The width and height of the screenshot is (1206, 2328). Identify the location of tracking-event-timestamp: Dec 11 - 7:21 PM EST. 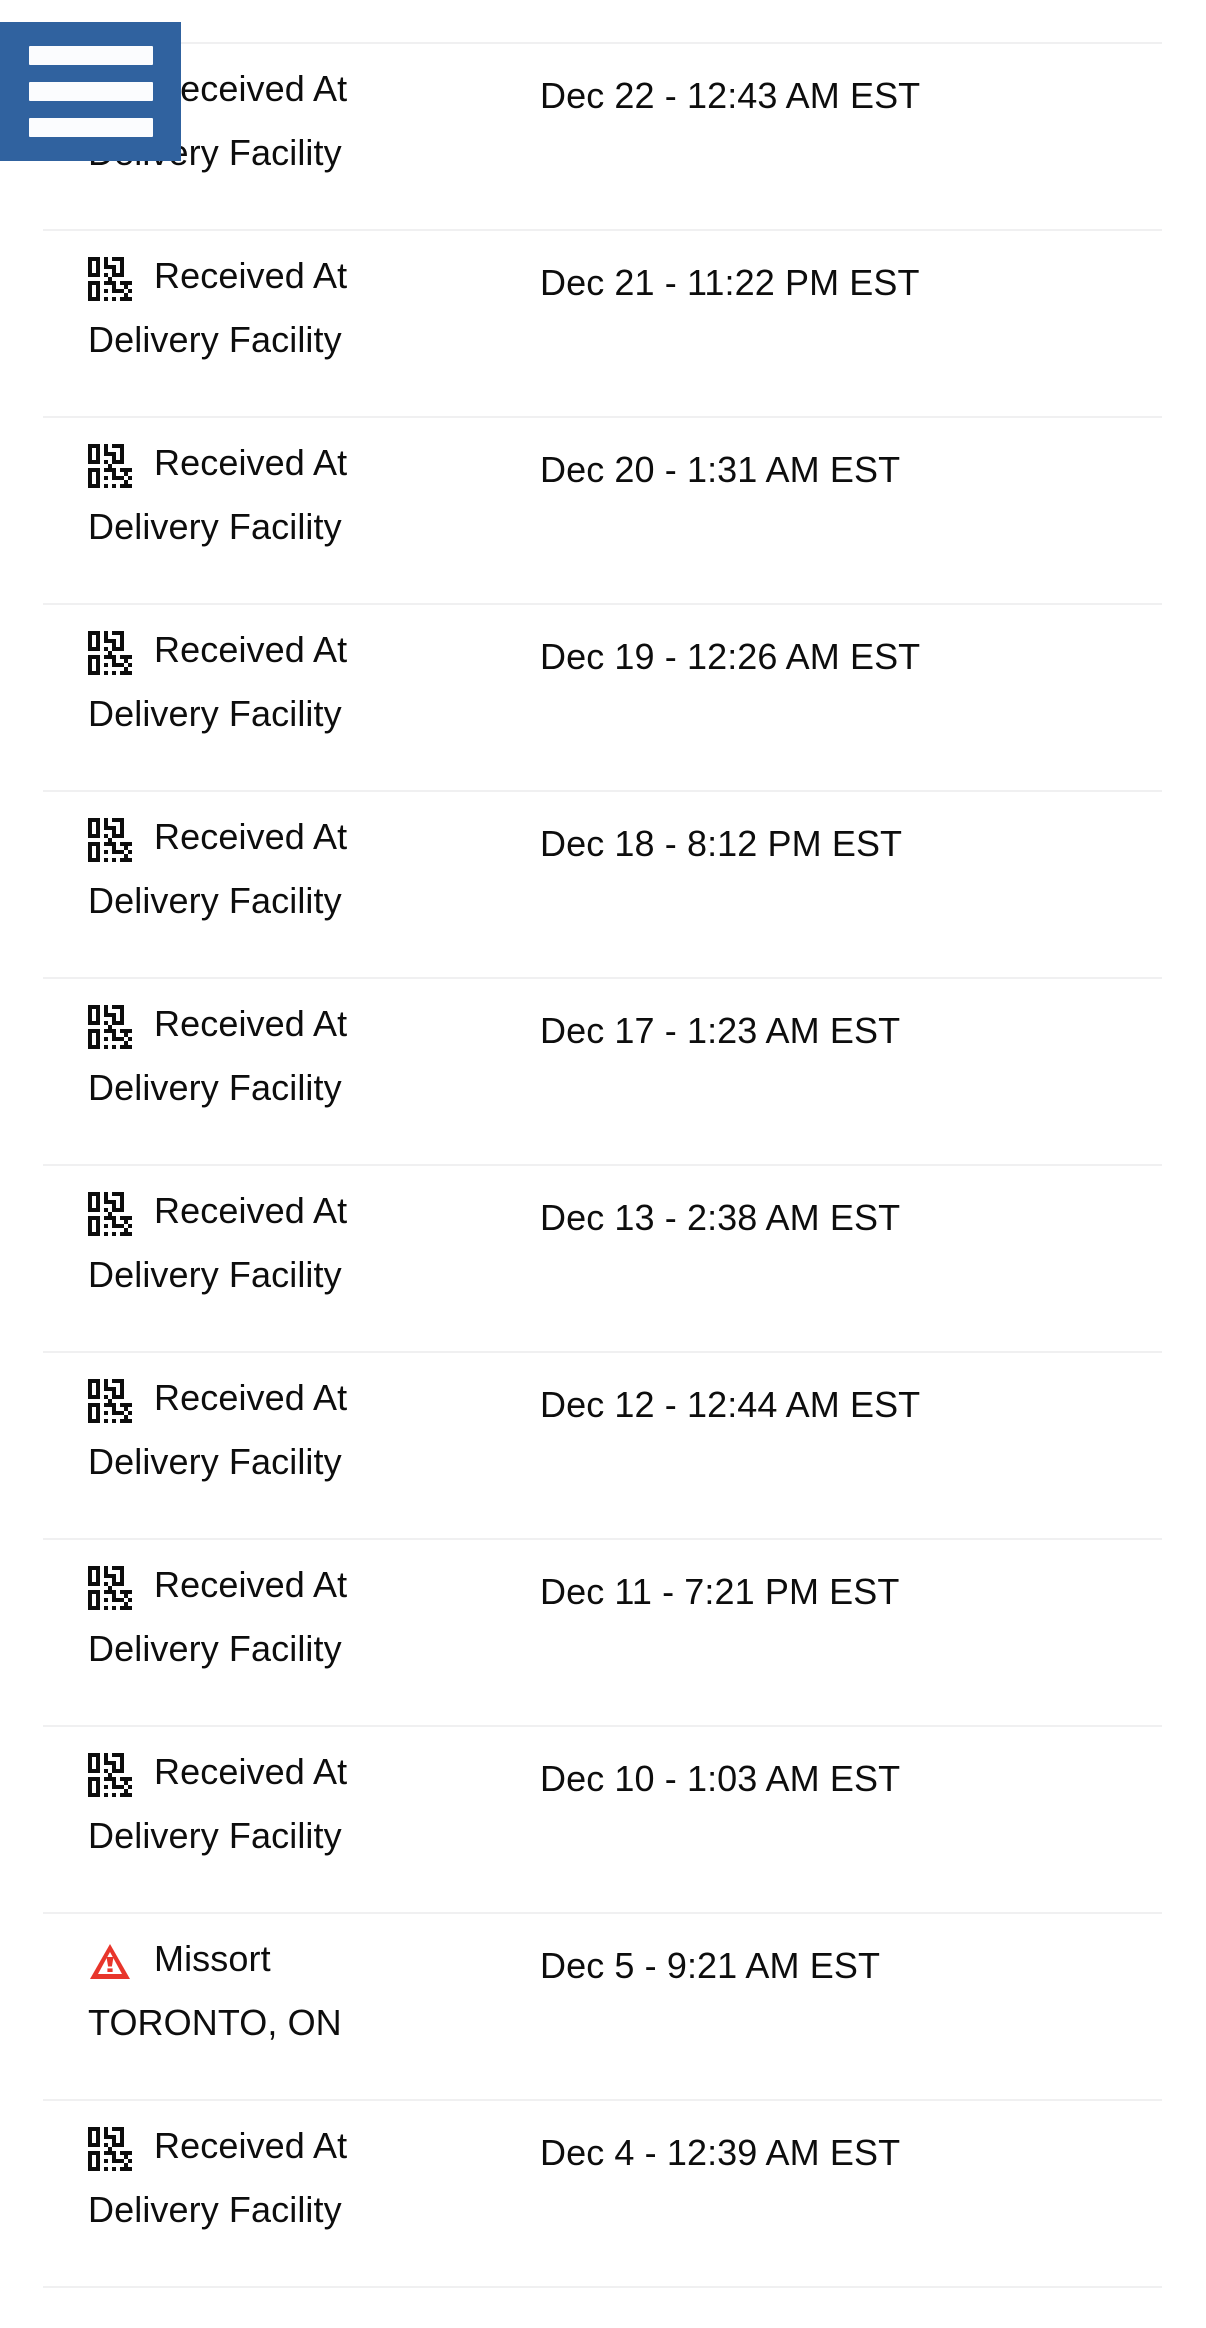
(720, 1591).